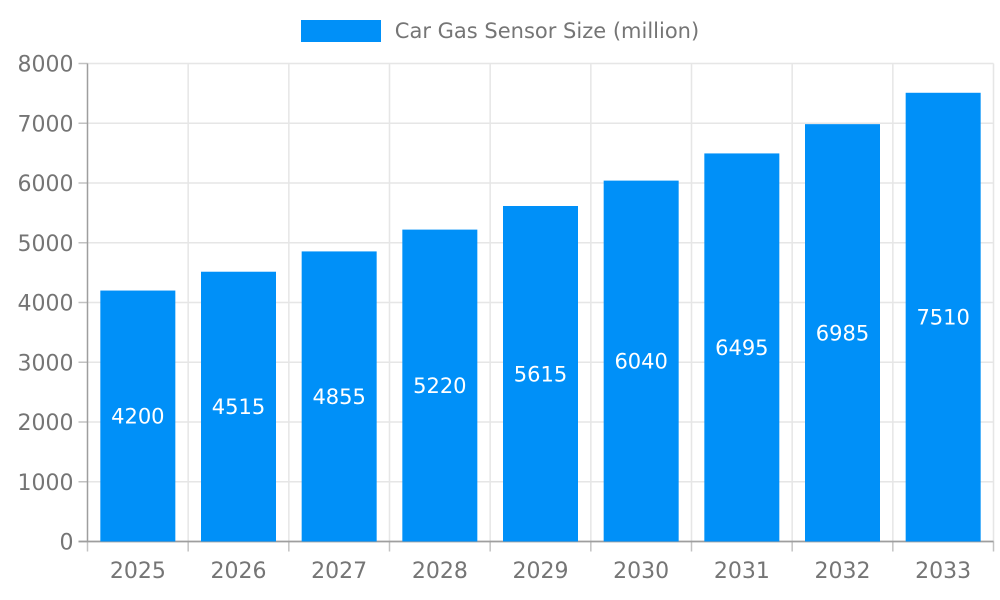 The width and height of the screenshot is (1000, 600). What do you see at coordinates (46, 124) in the screenshot?
I see `y-tick-label: 7000` at bounding box center [46, 124].